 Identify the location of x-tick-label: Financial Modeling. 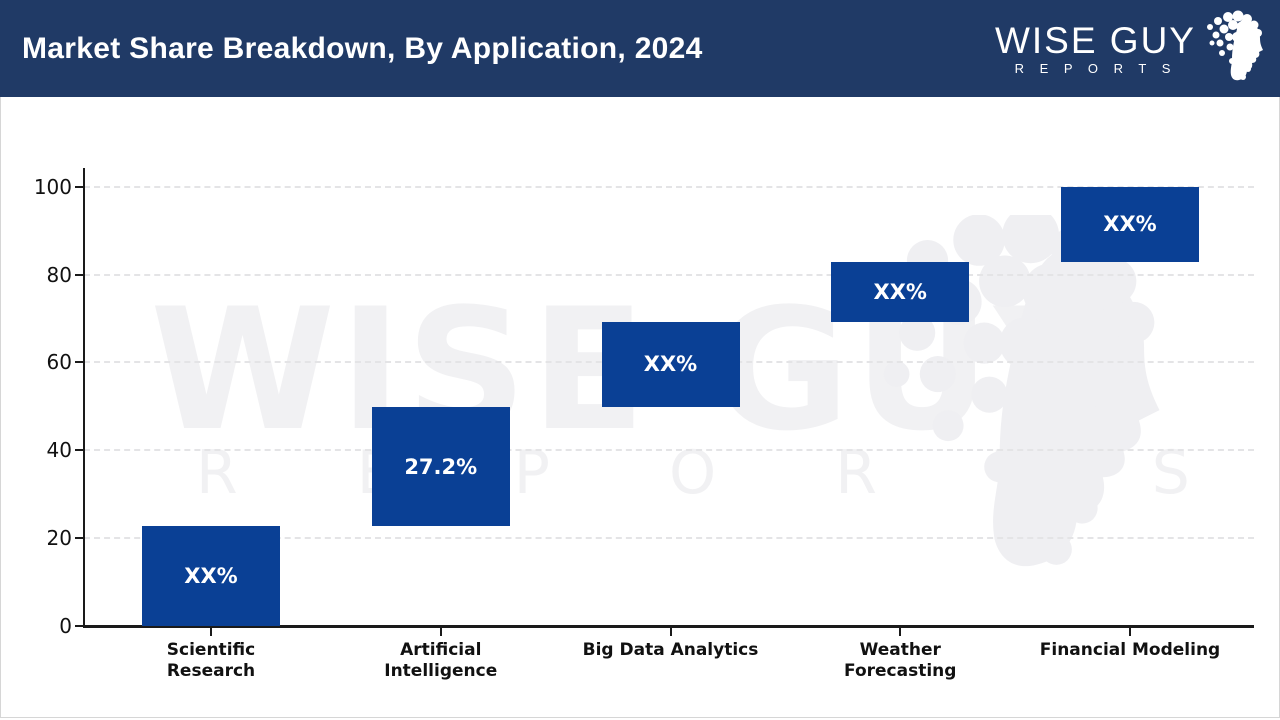
(1130, 650).